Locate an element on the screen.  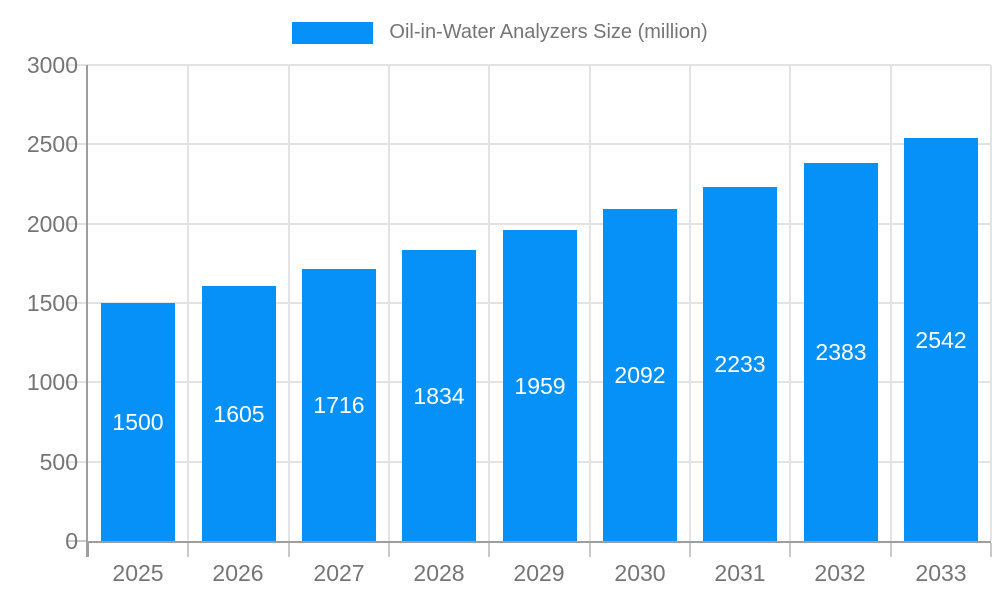
y-axis-tick is located at coordinates (78, 541).